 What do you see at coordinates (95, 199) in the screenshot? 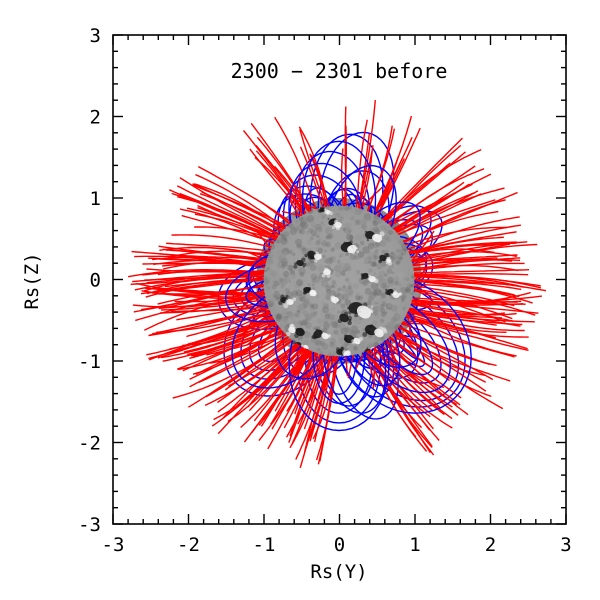
I see `y-tick-label: 1` at bounding box center [95, 199].